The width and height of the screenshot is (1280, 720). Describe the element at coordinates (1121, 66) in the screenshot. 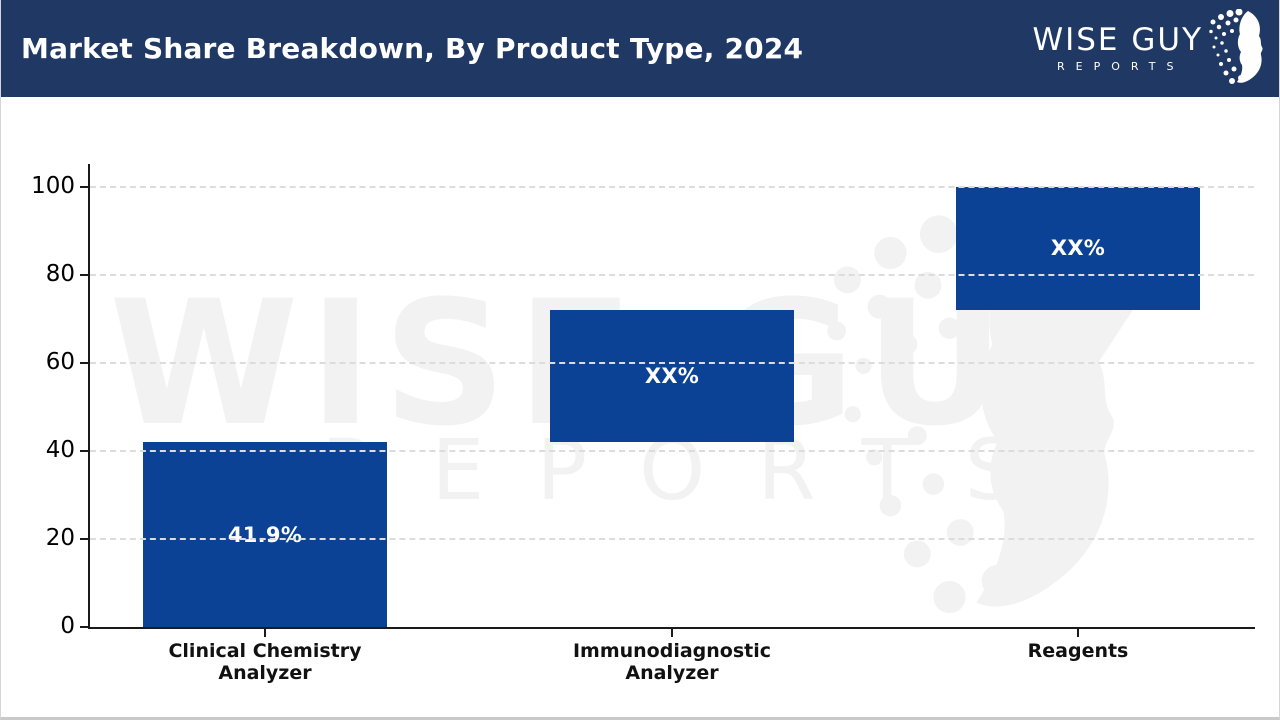

I see `logo-line2: REPORTS` at that location.